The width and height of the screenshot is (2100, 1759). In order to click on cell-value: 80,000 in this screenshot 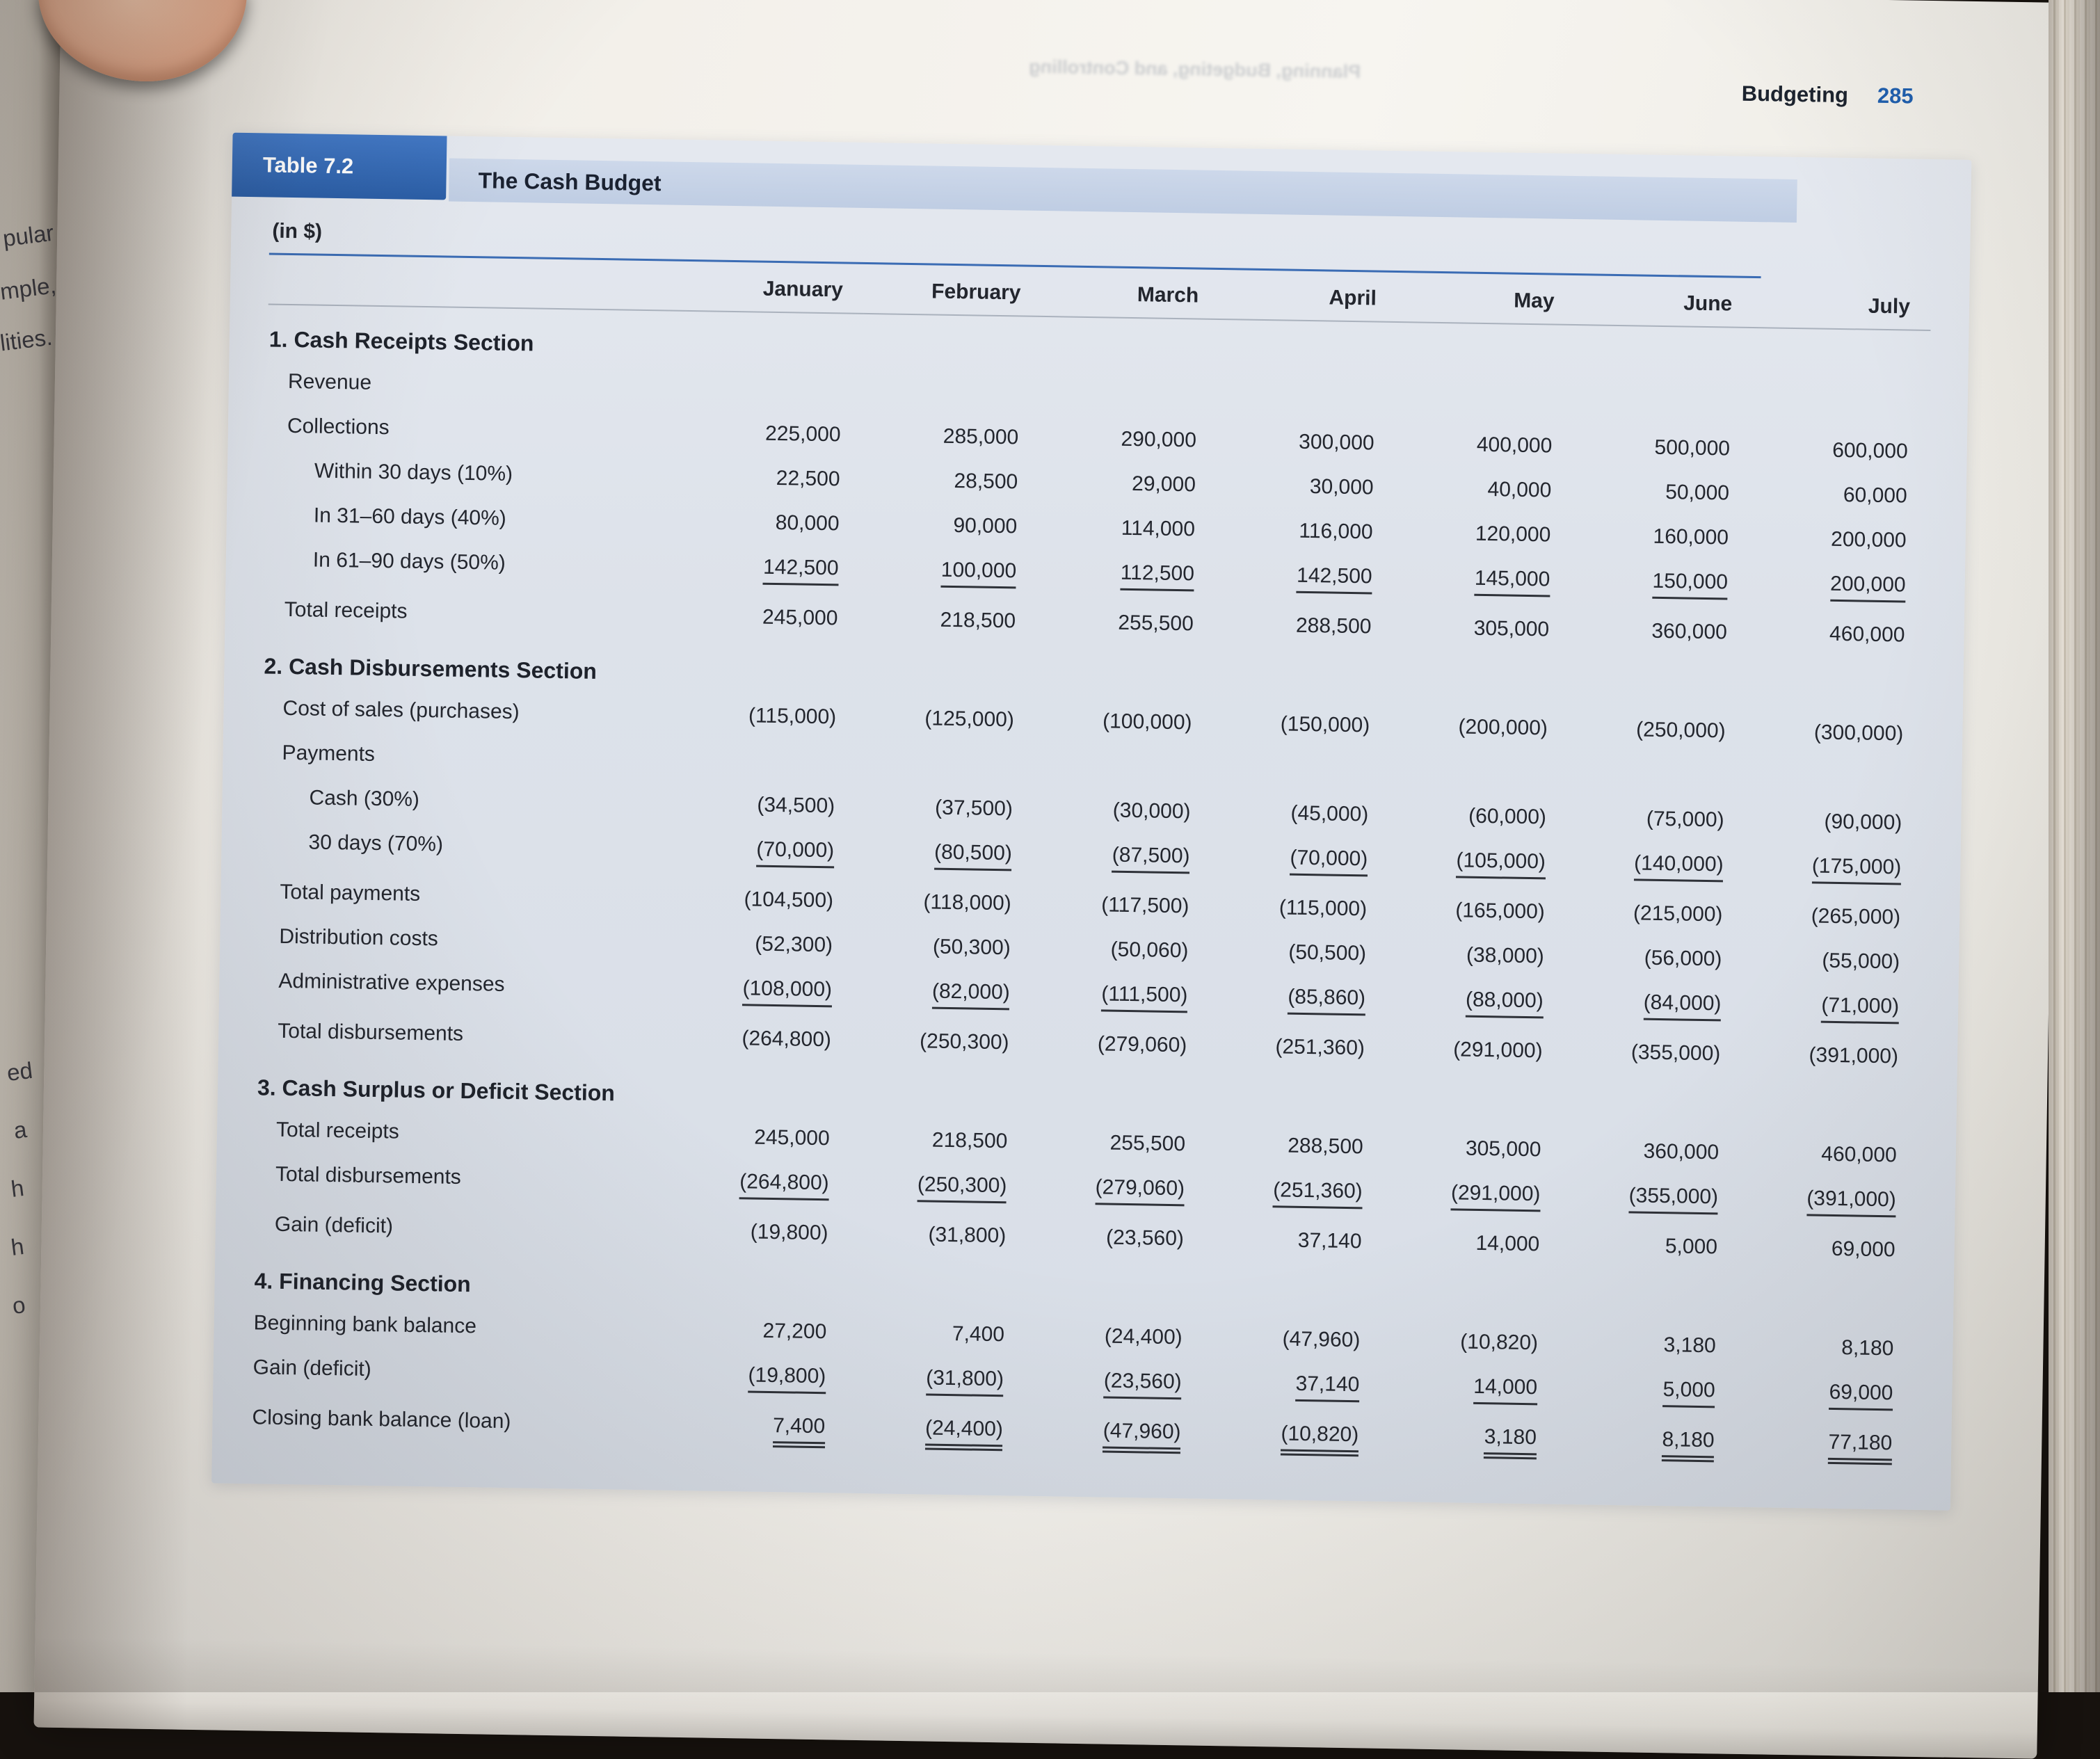, I will do `click(771, 523)`.